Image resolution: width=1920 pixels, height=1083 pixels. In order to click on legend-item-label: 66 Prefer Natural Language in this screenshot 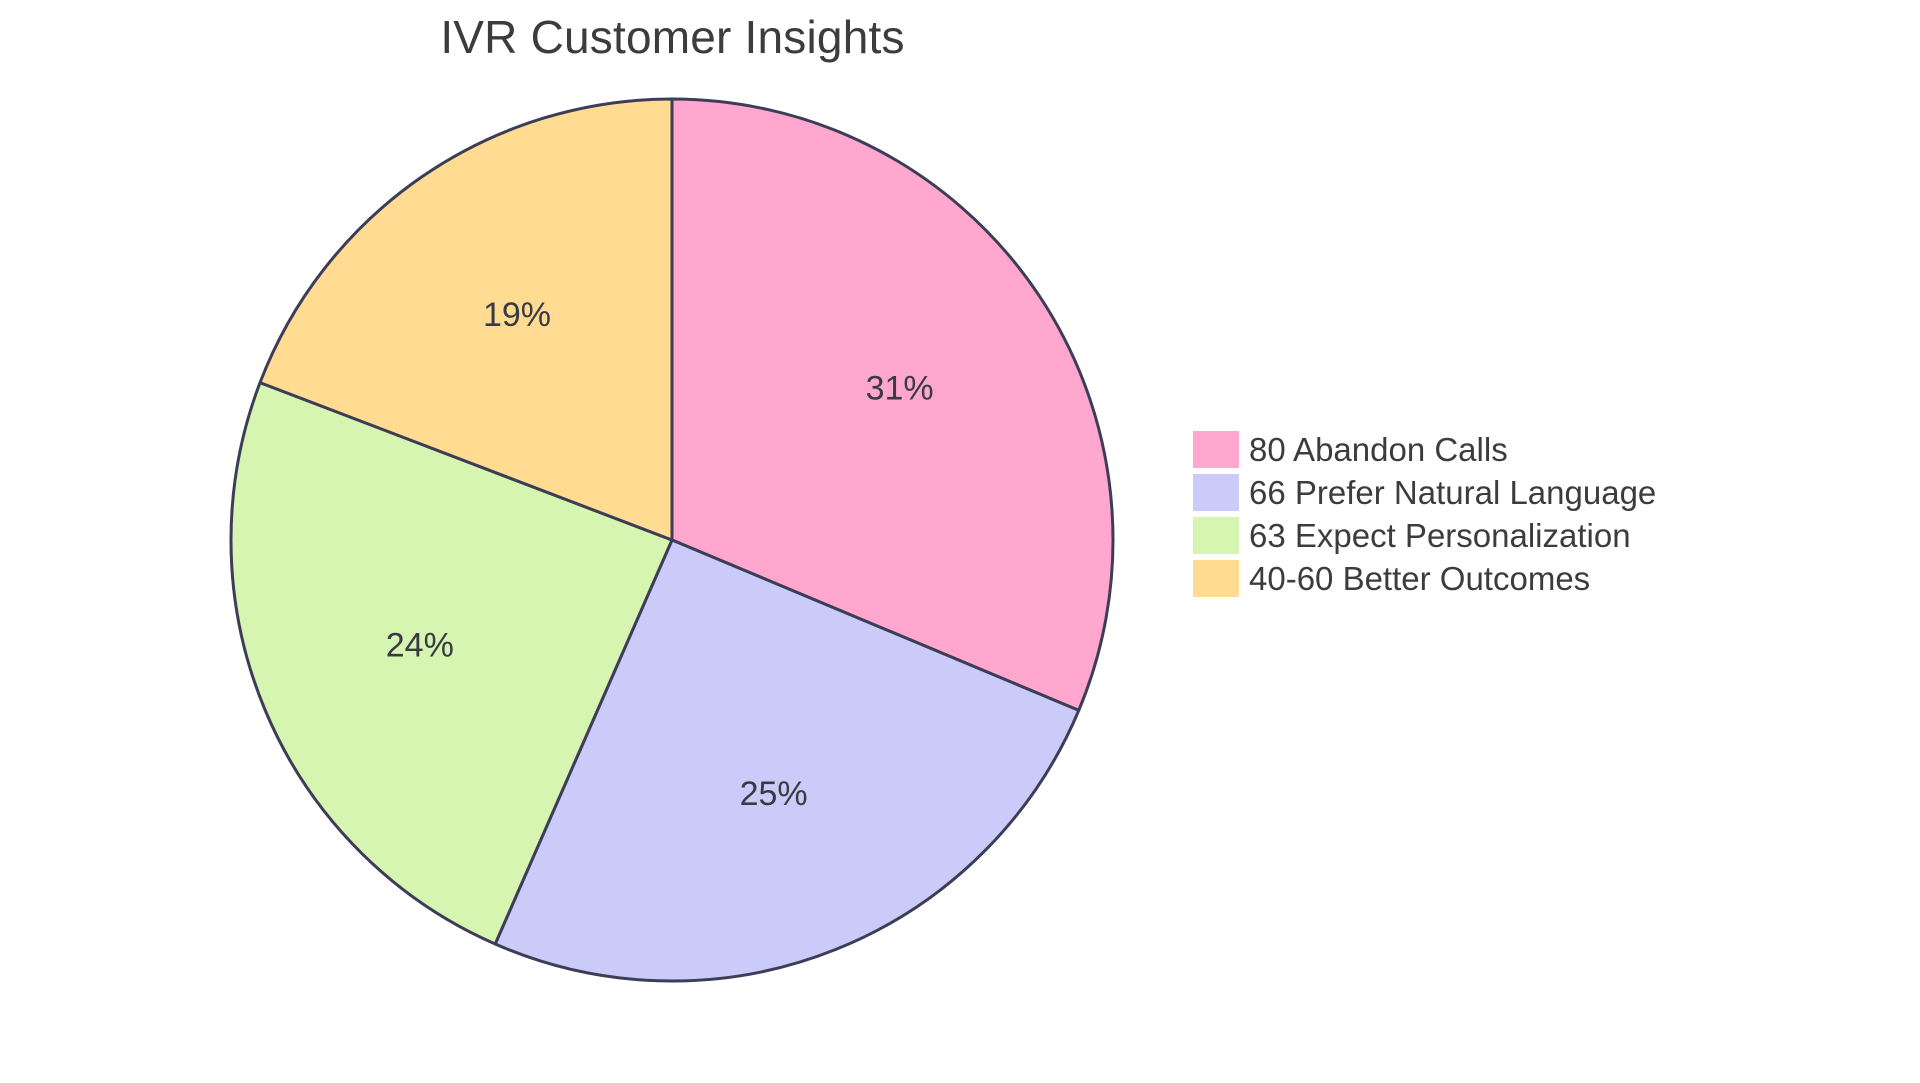, I will do `click(1453, 492)`.